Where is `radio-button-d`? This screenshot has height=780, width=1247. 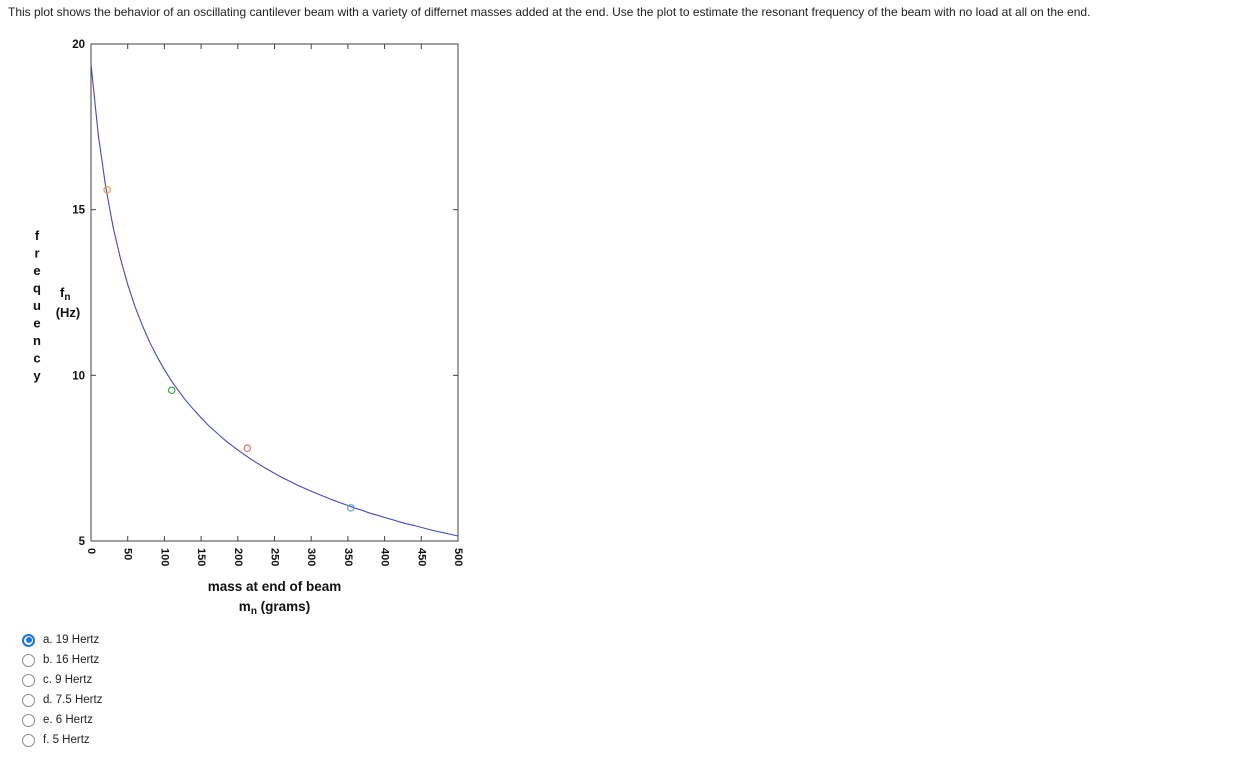
radio-button-d is located at coordinates (28, 700).